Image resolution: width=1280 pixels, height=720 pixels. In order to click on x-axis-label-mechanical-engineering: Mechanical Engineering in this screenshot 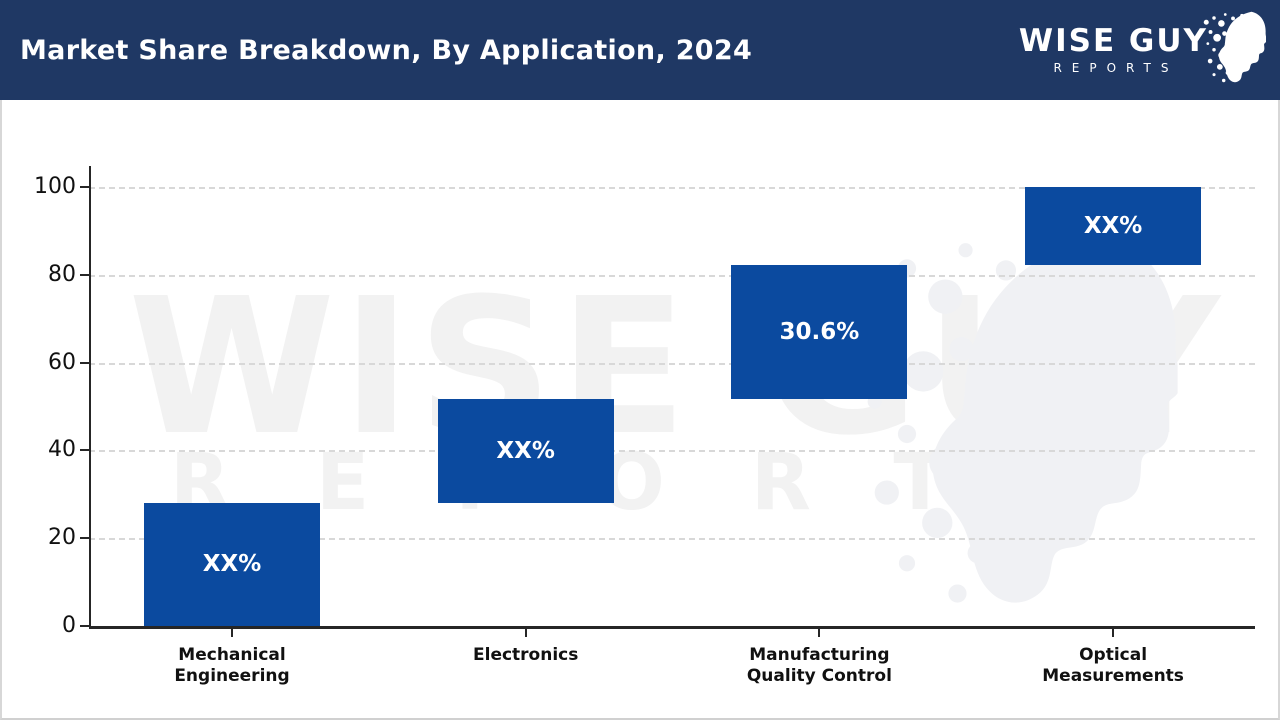, I will do `click(232, 666)`.